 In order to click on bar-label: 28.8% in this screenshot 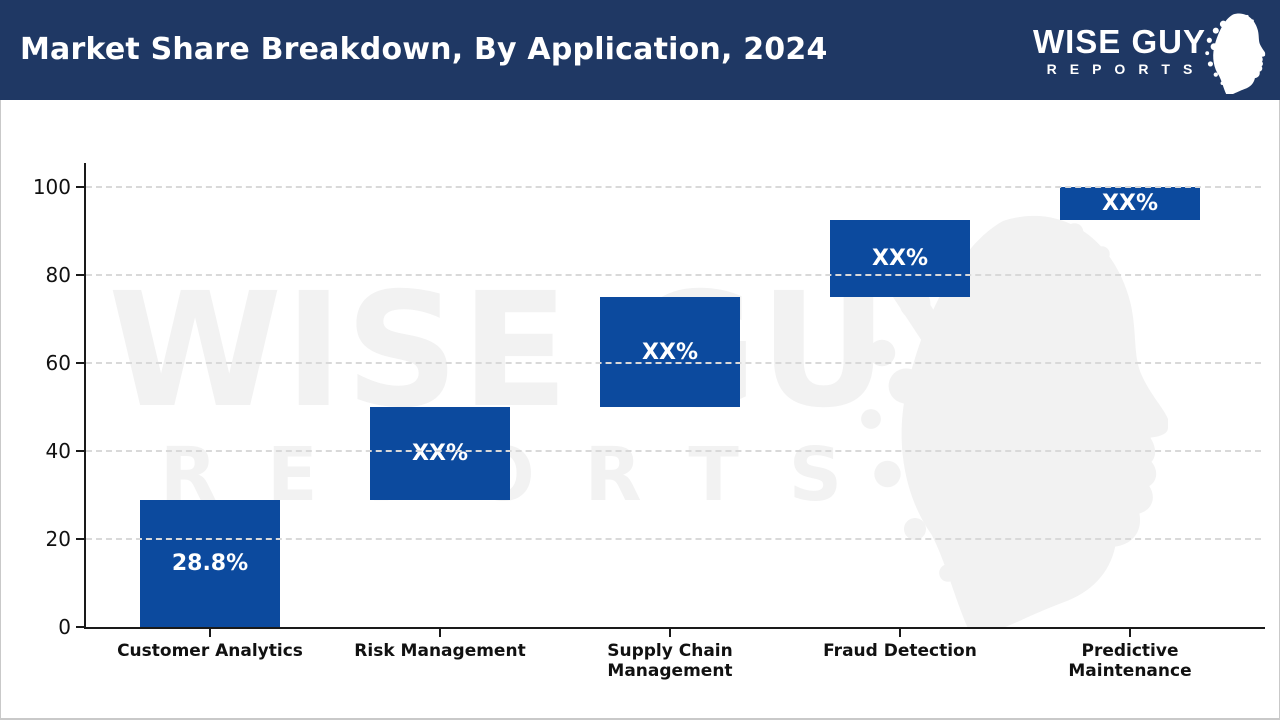, I will do `click(210, 564)`.